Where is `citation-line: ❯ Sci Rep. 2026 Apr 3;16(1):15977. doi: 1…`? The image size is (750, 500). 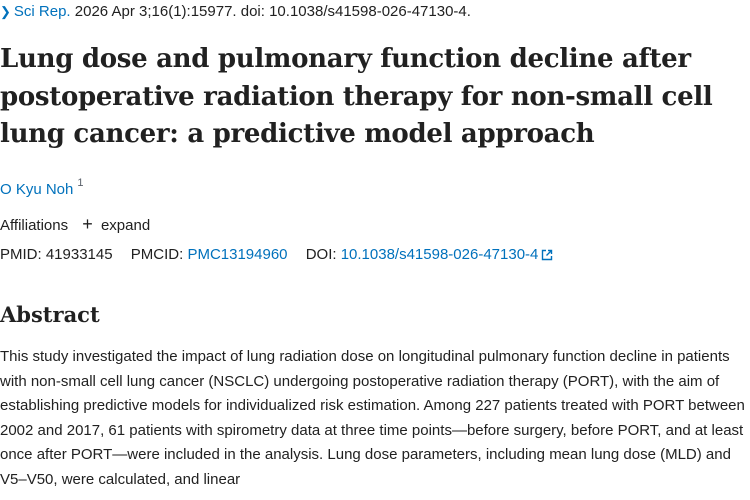 citation-line: ❯ Sci Rep. 2026 Apr 3;16(1):15977. doi: 1… is located at coordinates (235, 11).